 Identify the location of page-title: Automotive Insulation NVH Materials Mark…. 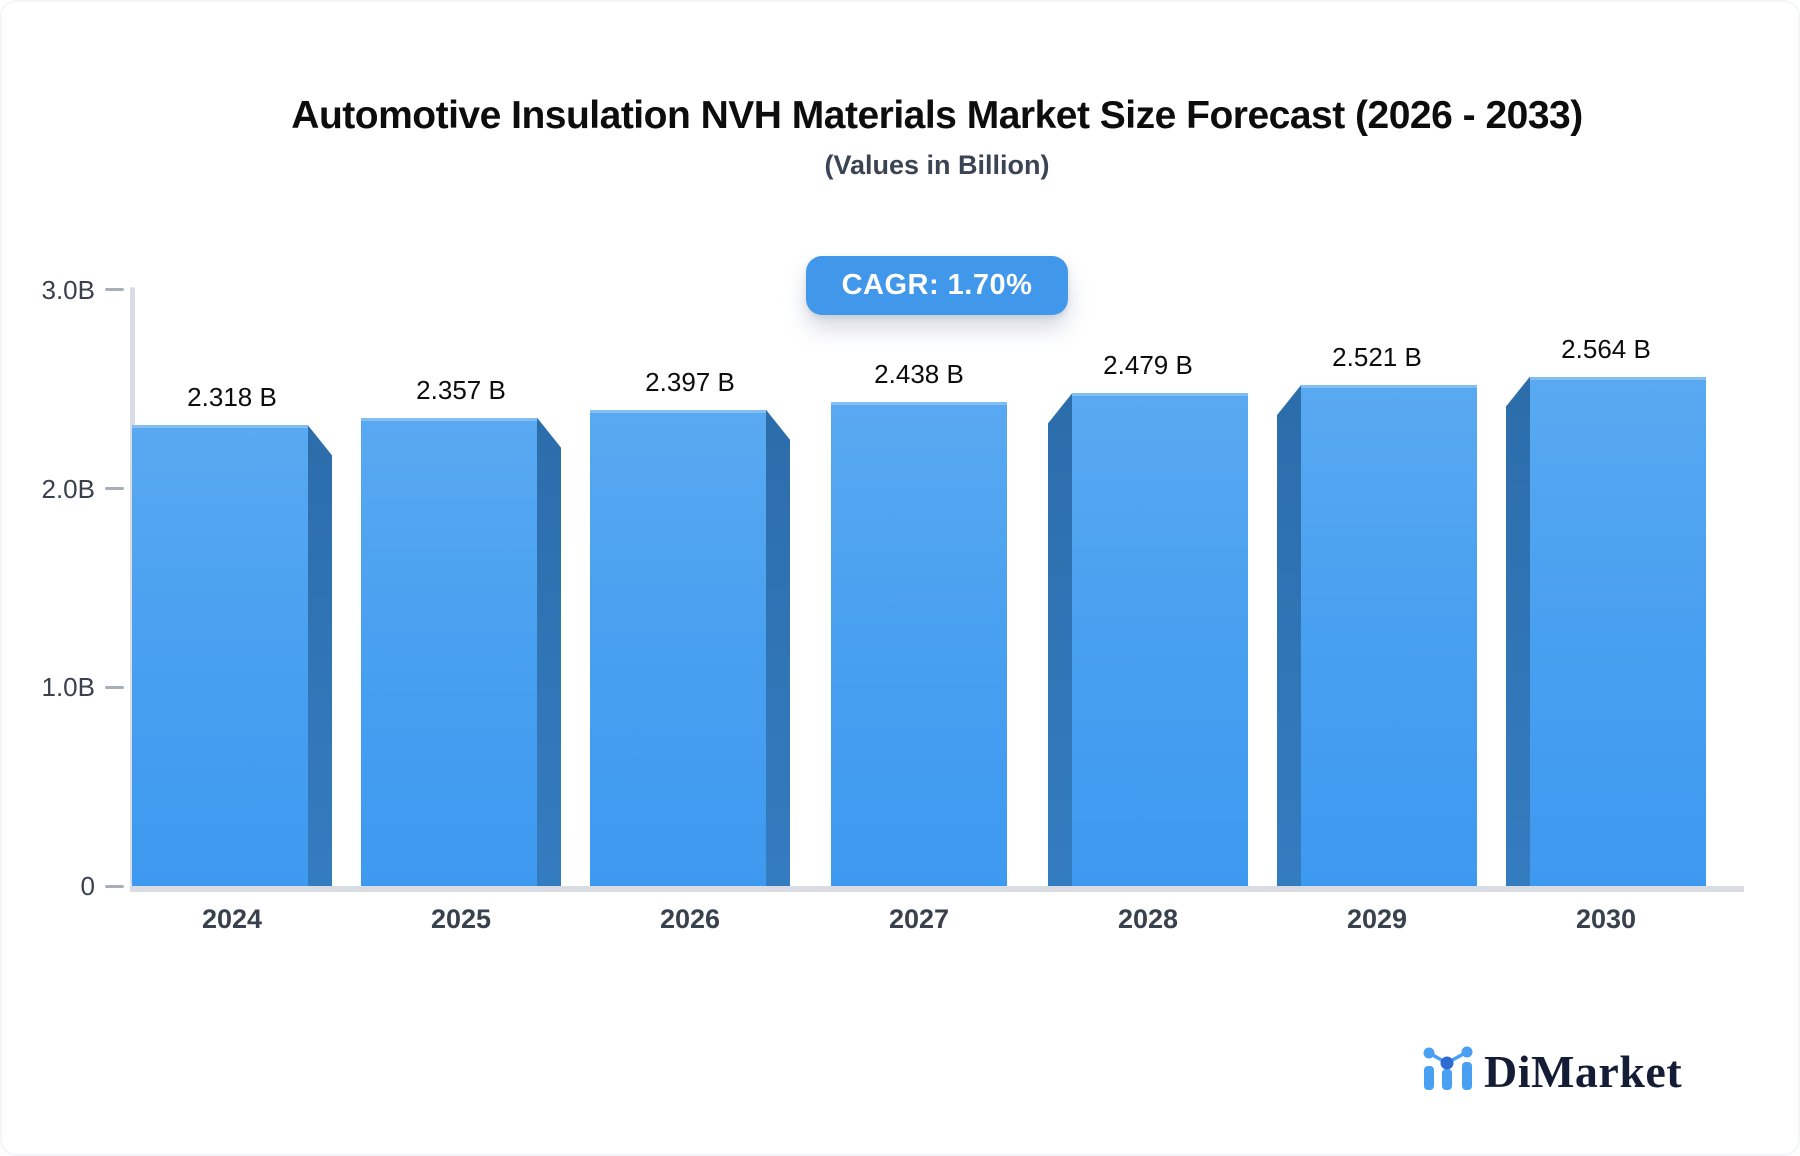
(937, 115).